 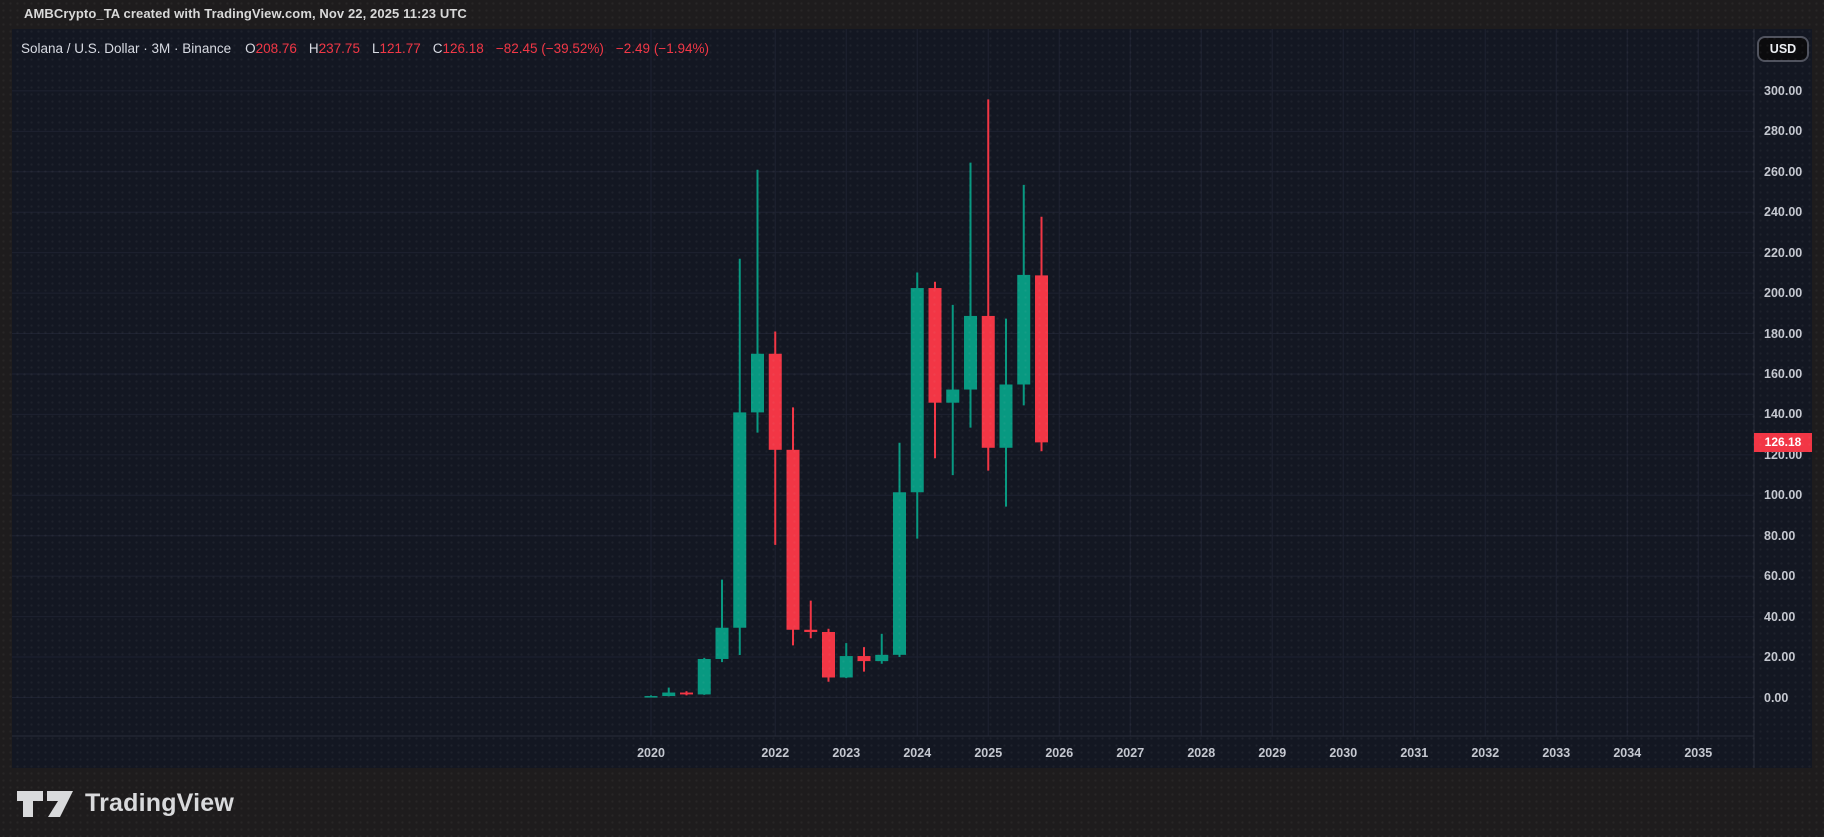 I want to click on candle-body-2024-Q4, so click(x=970, y=352).